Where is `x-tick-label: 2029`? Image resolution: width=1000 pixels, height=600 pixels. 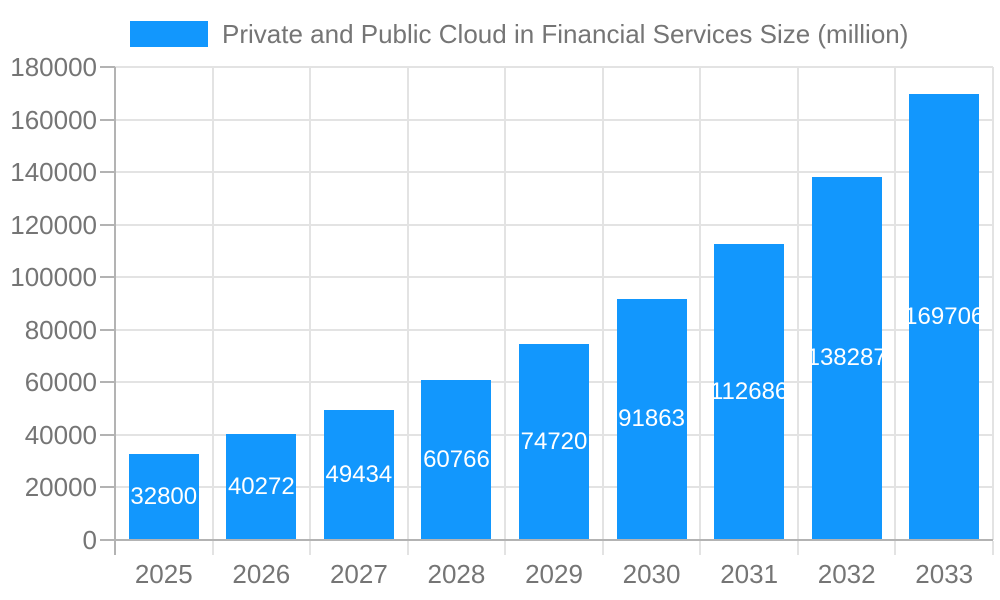
x-tick-label: 2029 is located at coordinates (554, 574).